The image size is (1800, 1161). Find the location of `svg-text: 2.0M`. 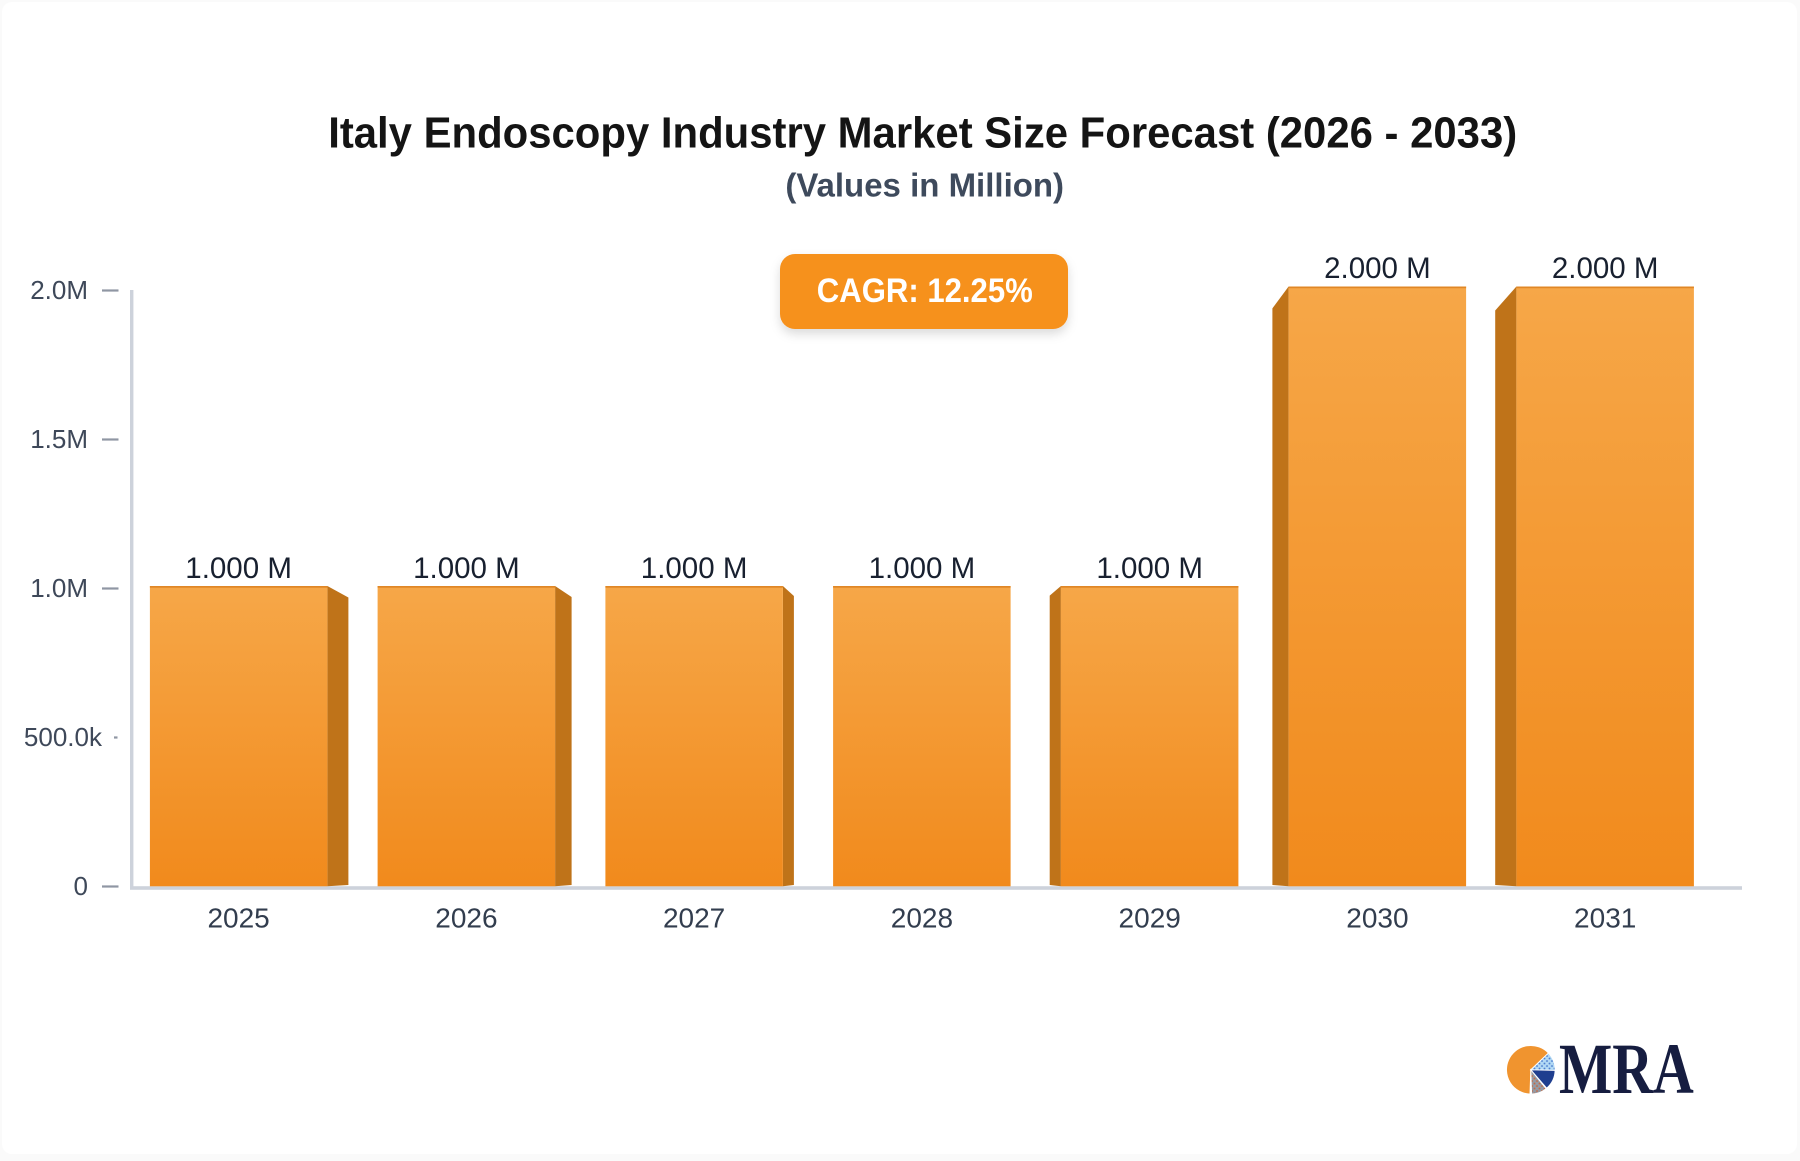

svg-text: 2.0M is located at coordinates (59, 290).